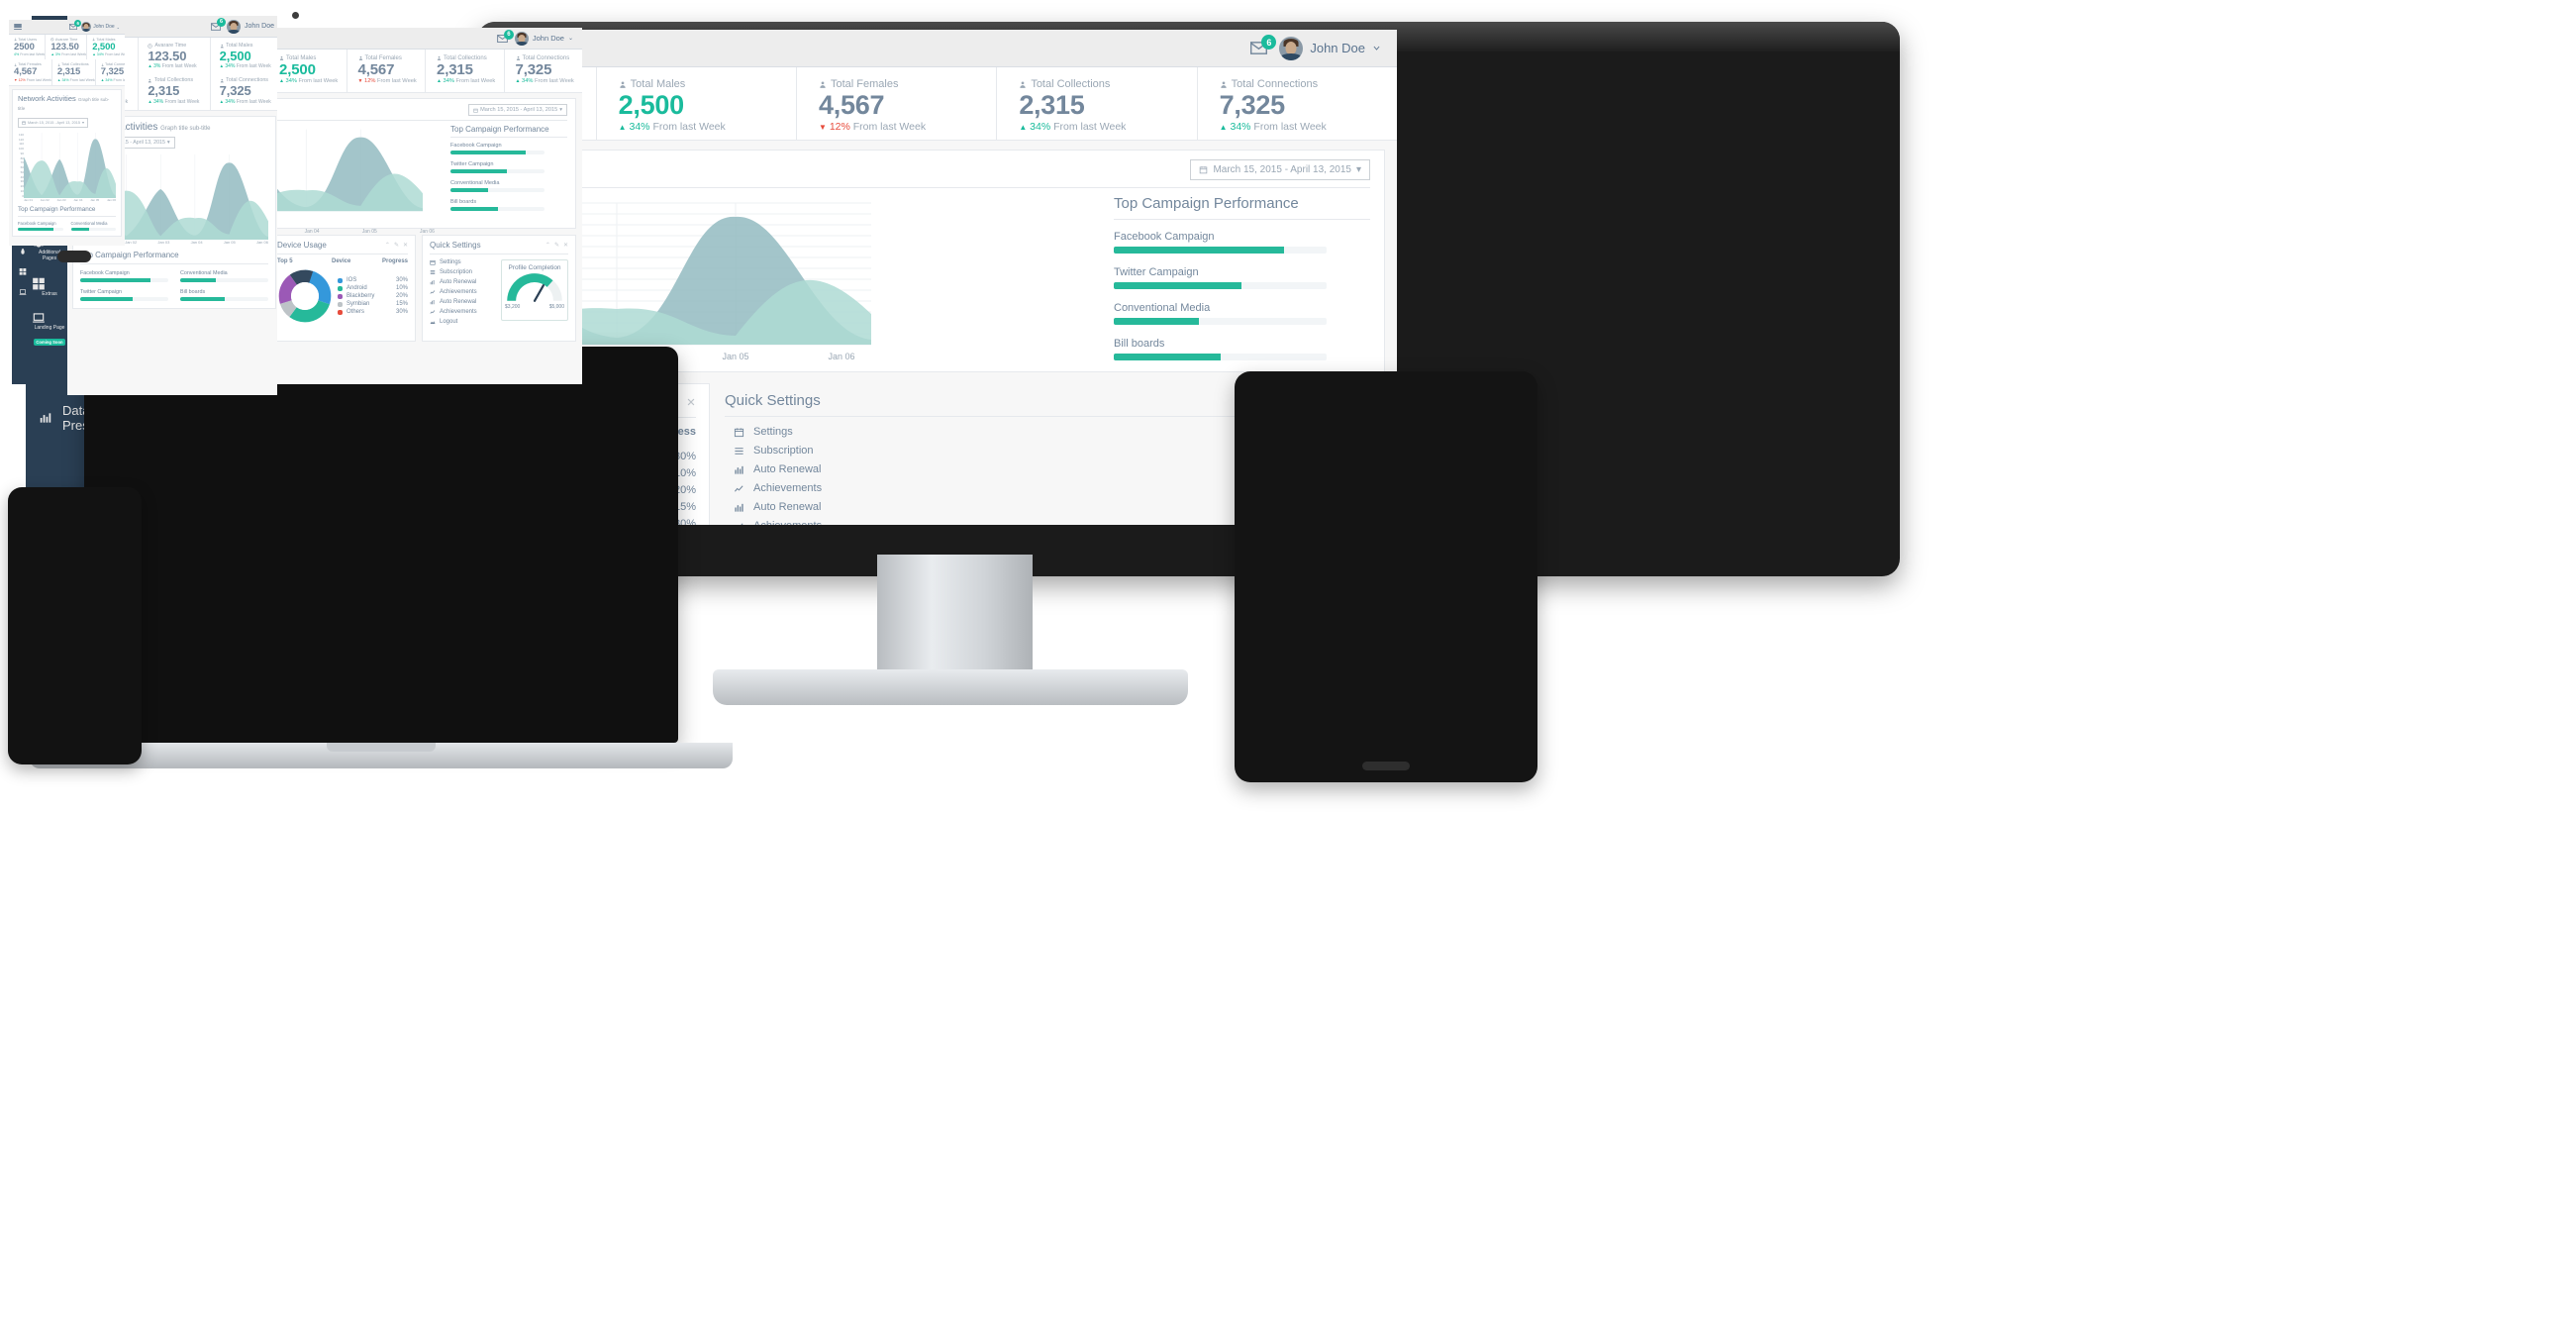 The width and height of the screenshot is (2576, 1323). I want to click on windows-icon, so click(23, 271).